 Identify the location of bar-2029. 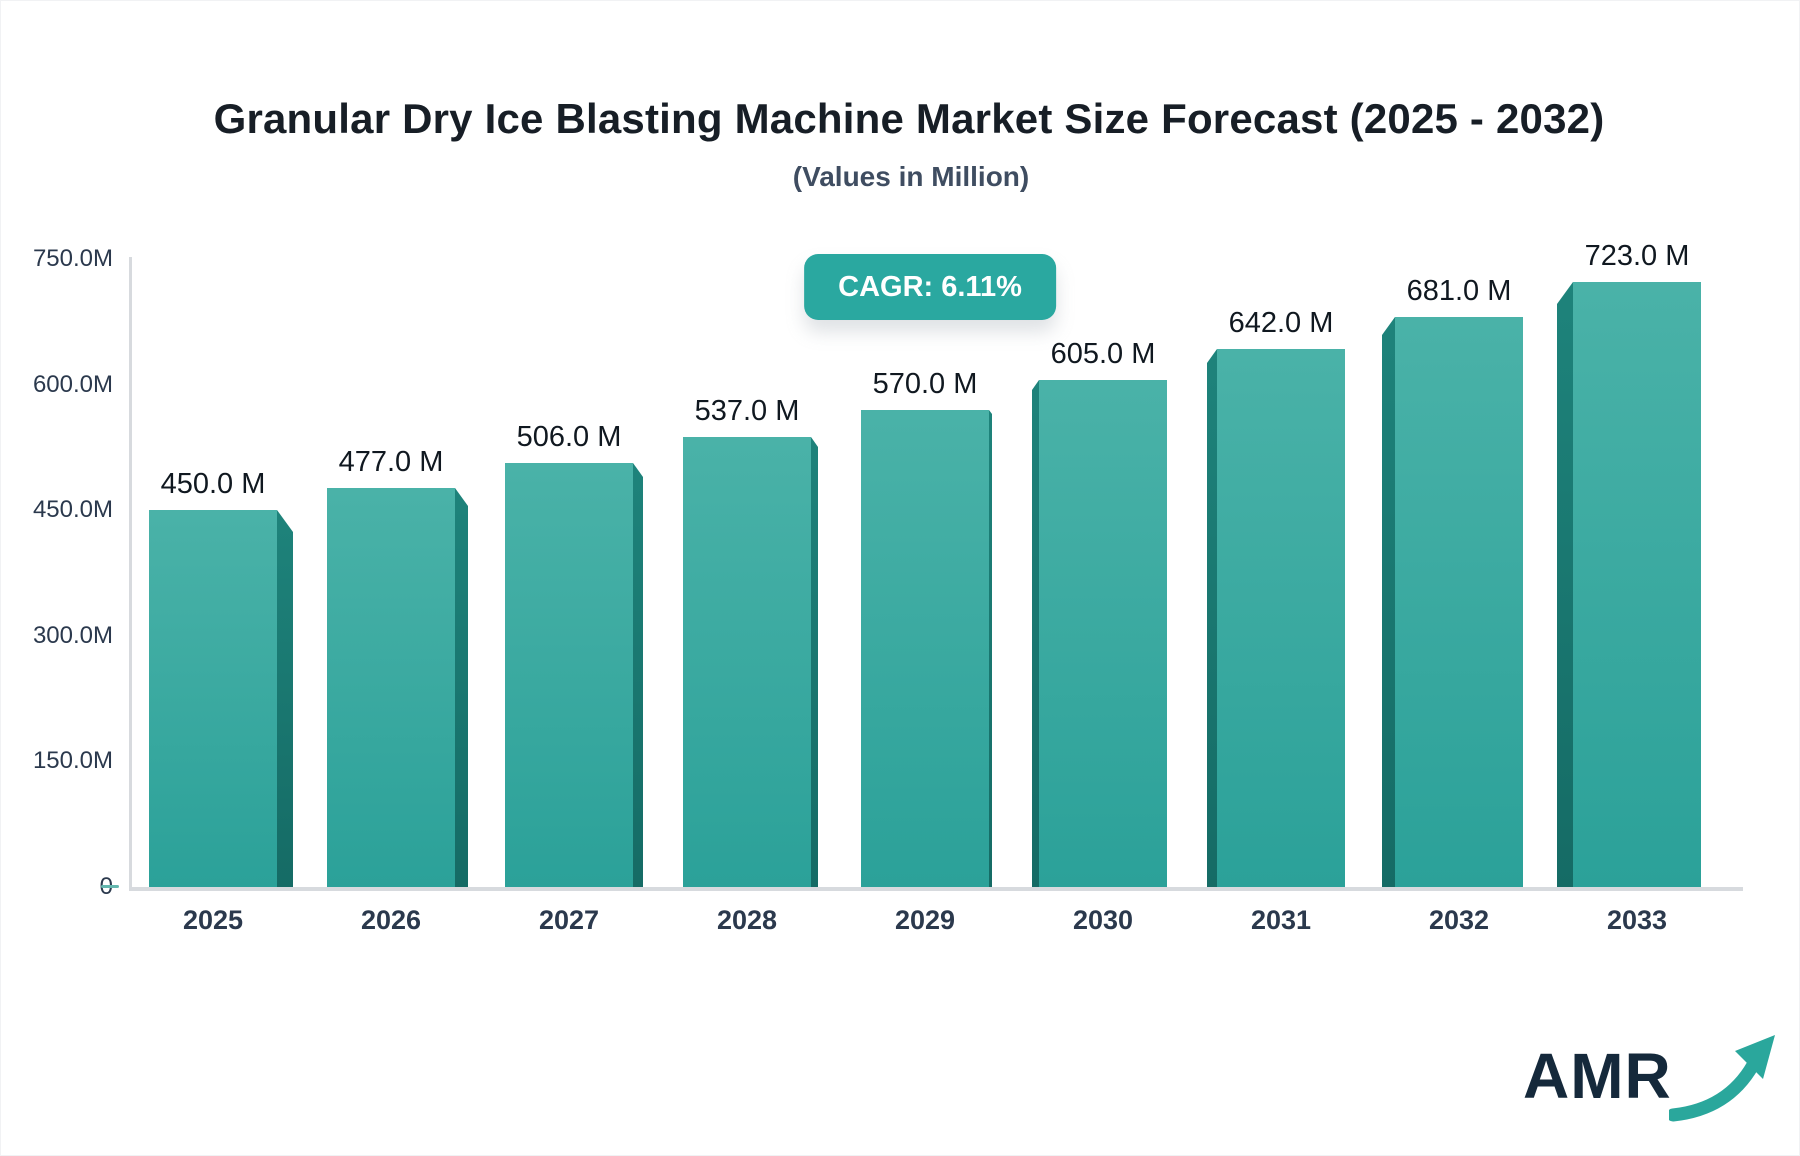
(926, 648).